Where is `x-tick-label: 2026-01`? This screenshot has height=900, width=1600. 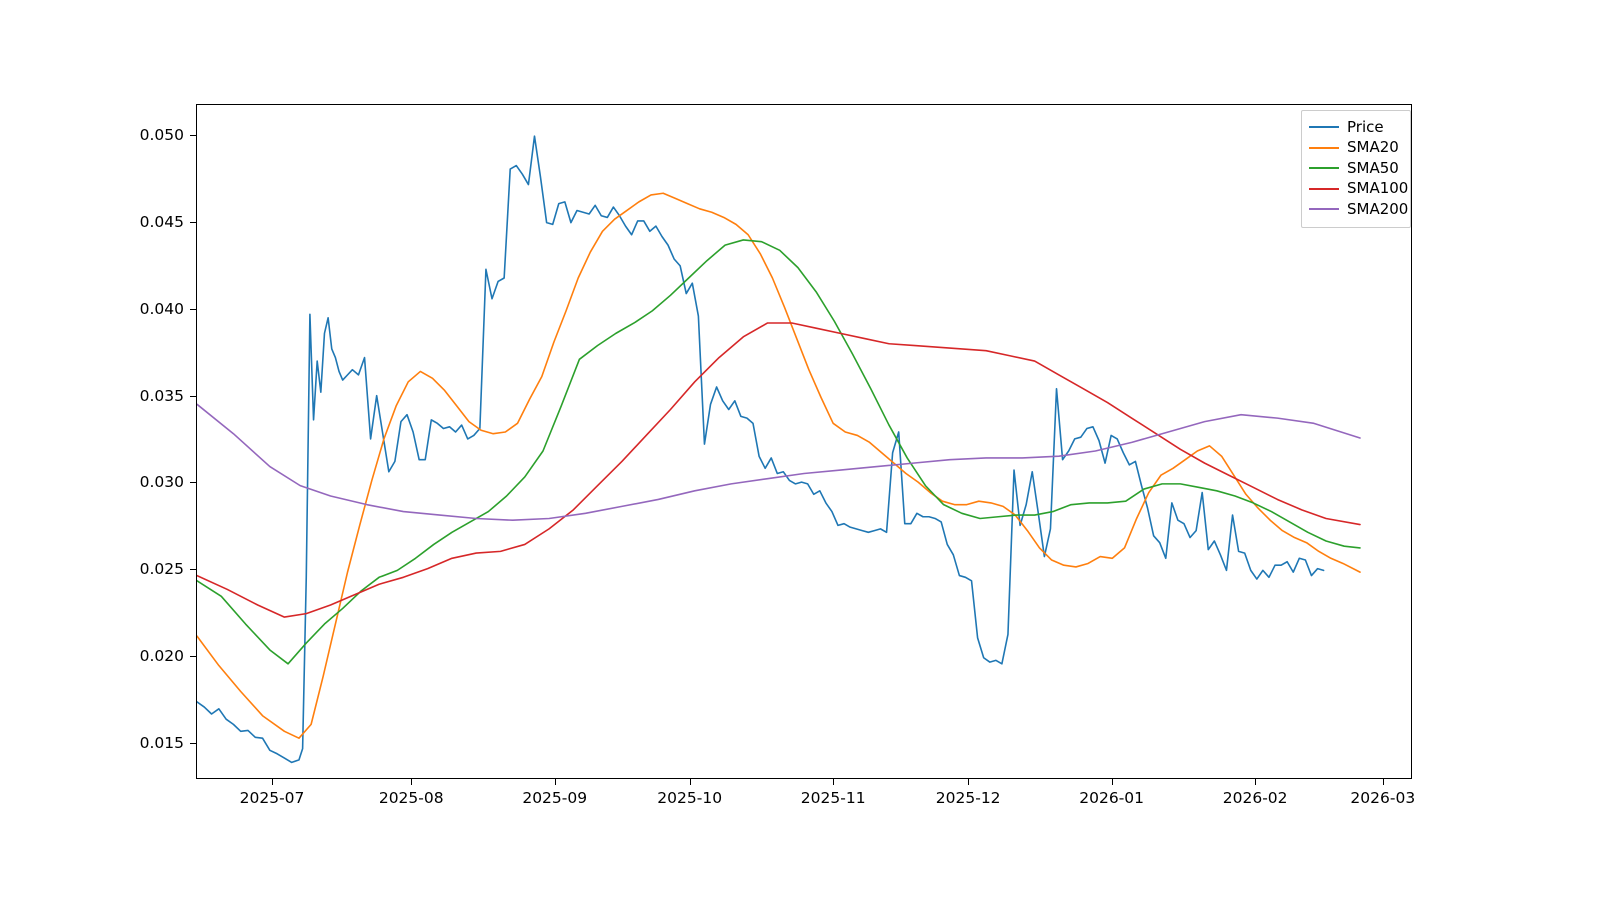 x-tick-label: 2026-01 is located at coordinates (1112, 798).